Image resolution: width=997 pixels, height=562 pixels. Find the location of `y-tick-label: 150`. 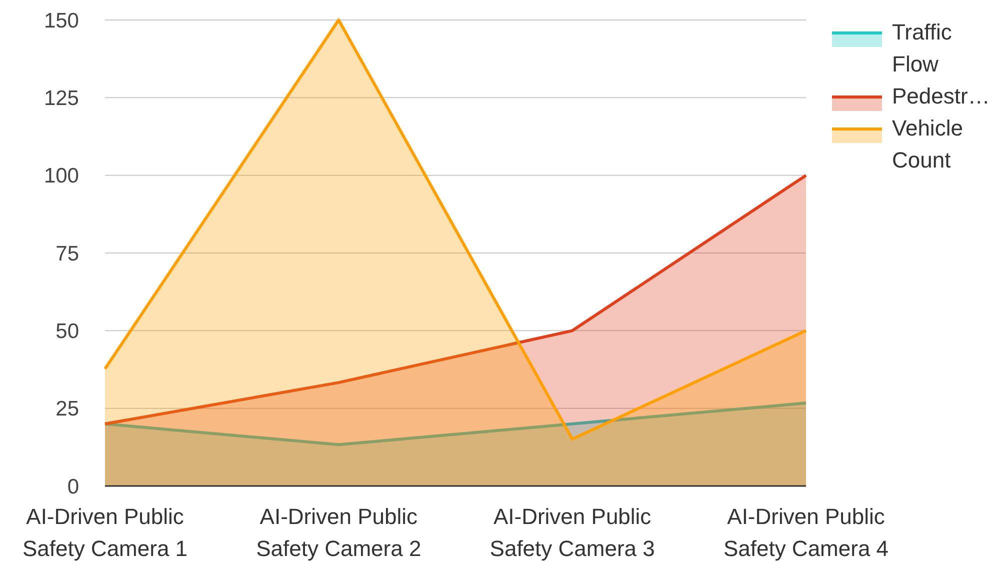

y-tick-label: 150 is located at coordinates (61, 20).